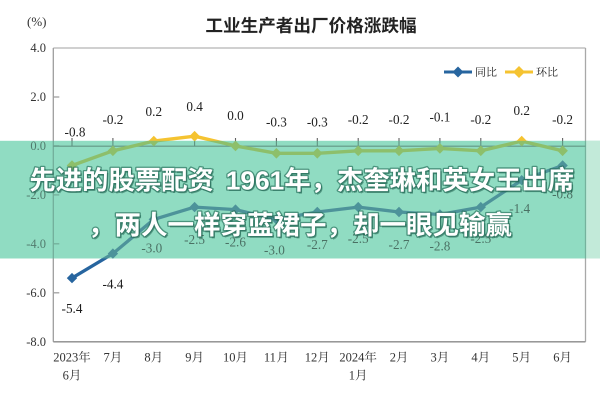 Image resolution: width=600 pixels, height=400 pixels. What do you see at coordinates (474, 358) in the screenshot?
I see `svg-text: 4` at bounding box center [474, 358].